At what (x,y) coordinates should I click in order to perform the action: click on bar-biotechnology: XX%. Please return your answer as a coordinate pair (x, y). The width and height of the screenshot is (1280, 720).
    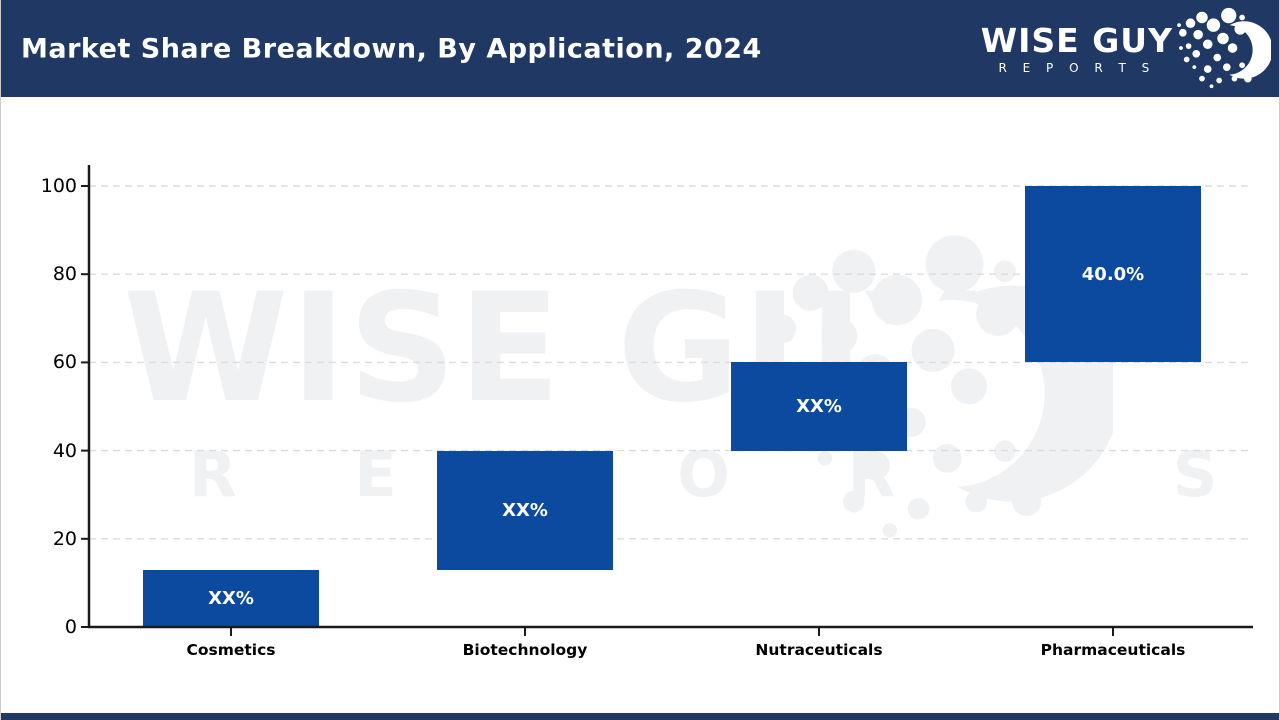
    Looking at the image, I should click on (525, 510).